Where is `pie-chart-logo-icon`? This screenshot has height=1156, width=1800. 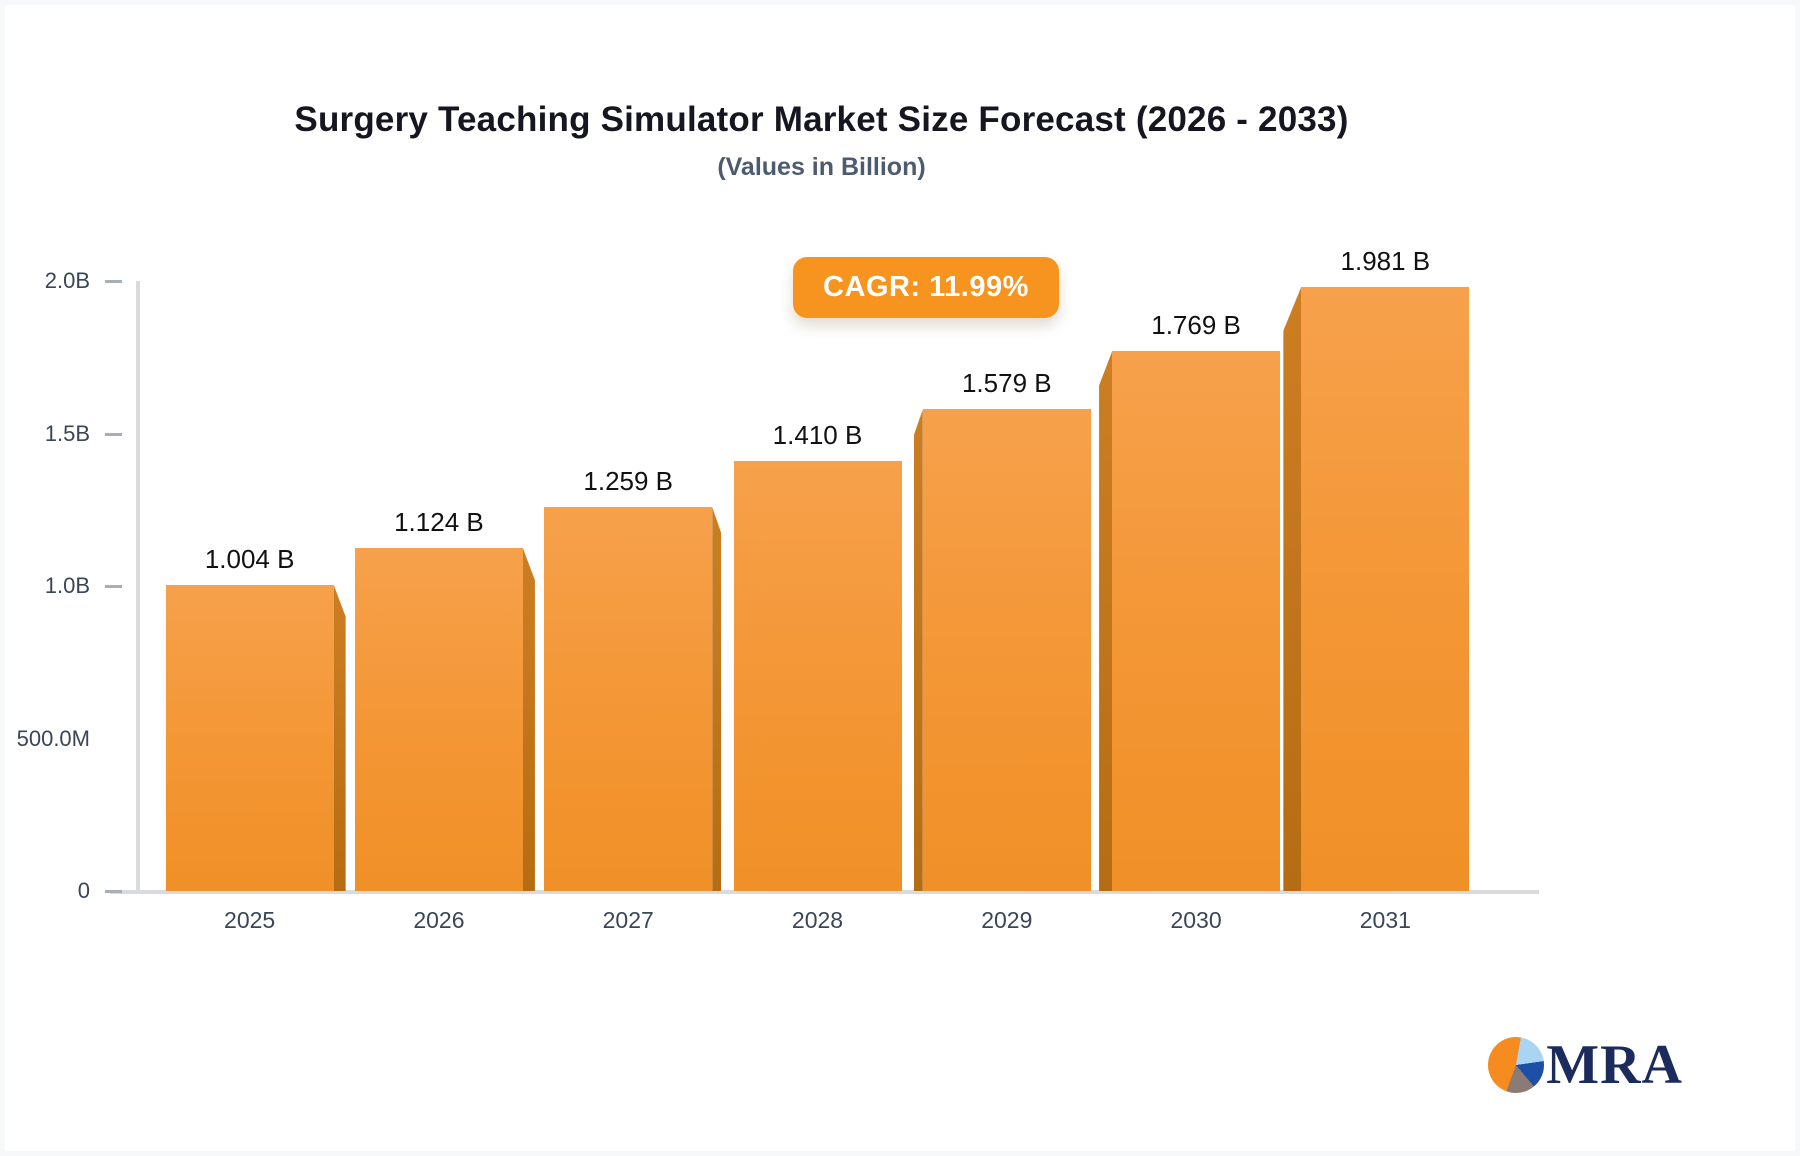 pie-chart-logo-icon is located at coordinates (1516, 1065).